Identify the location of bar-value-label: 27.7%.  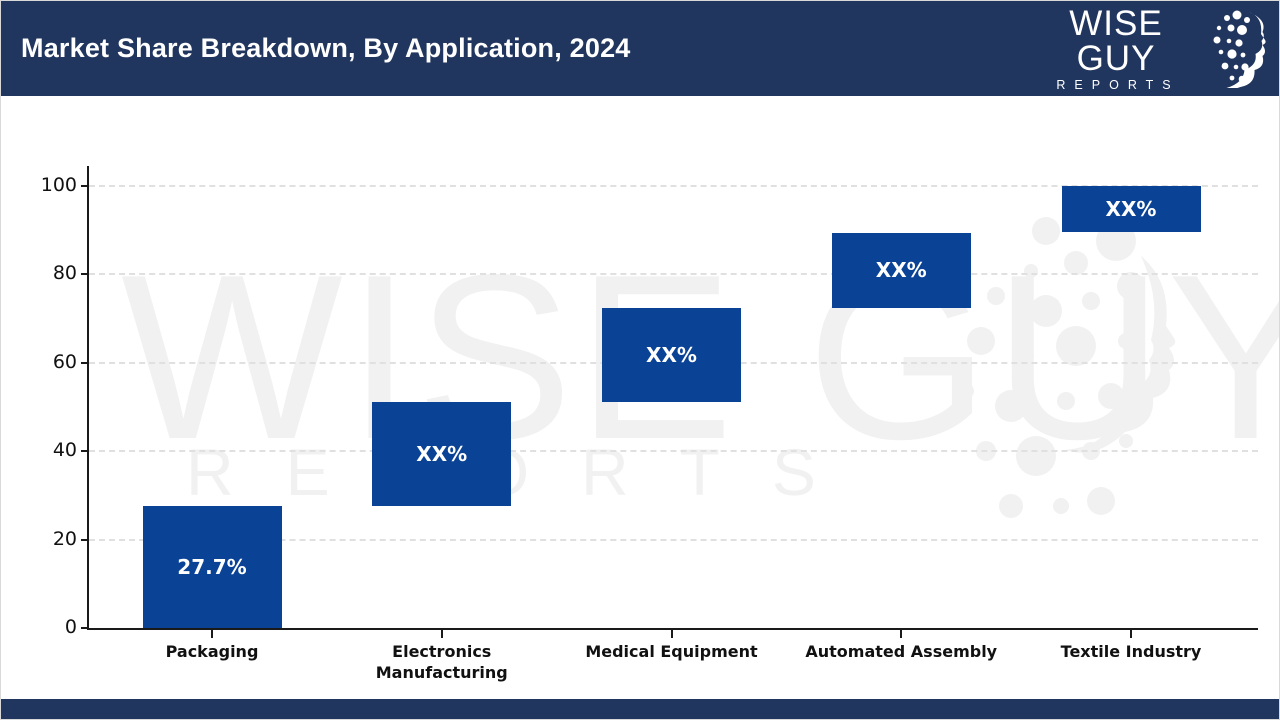
(212, 566).